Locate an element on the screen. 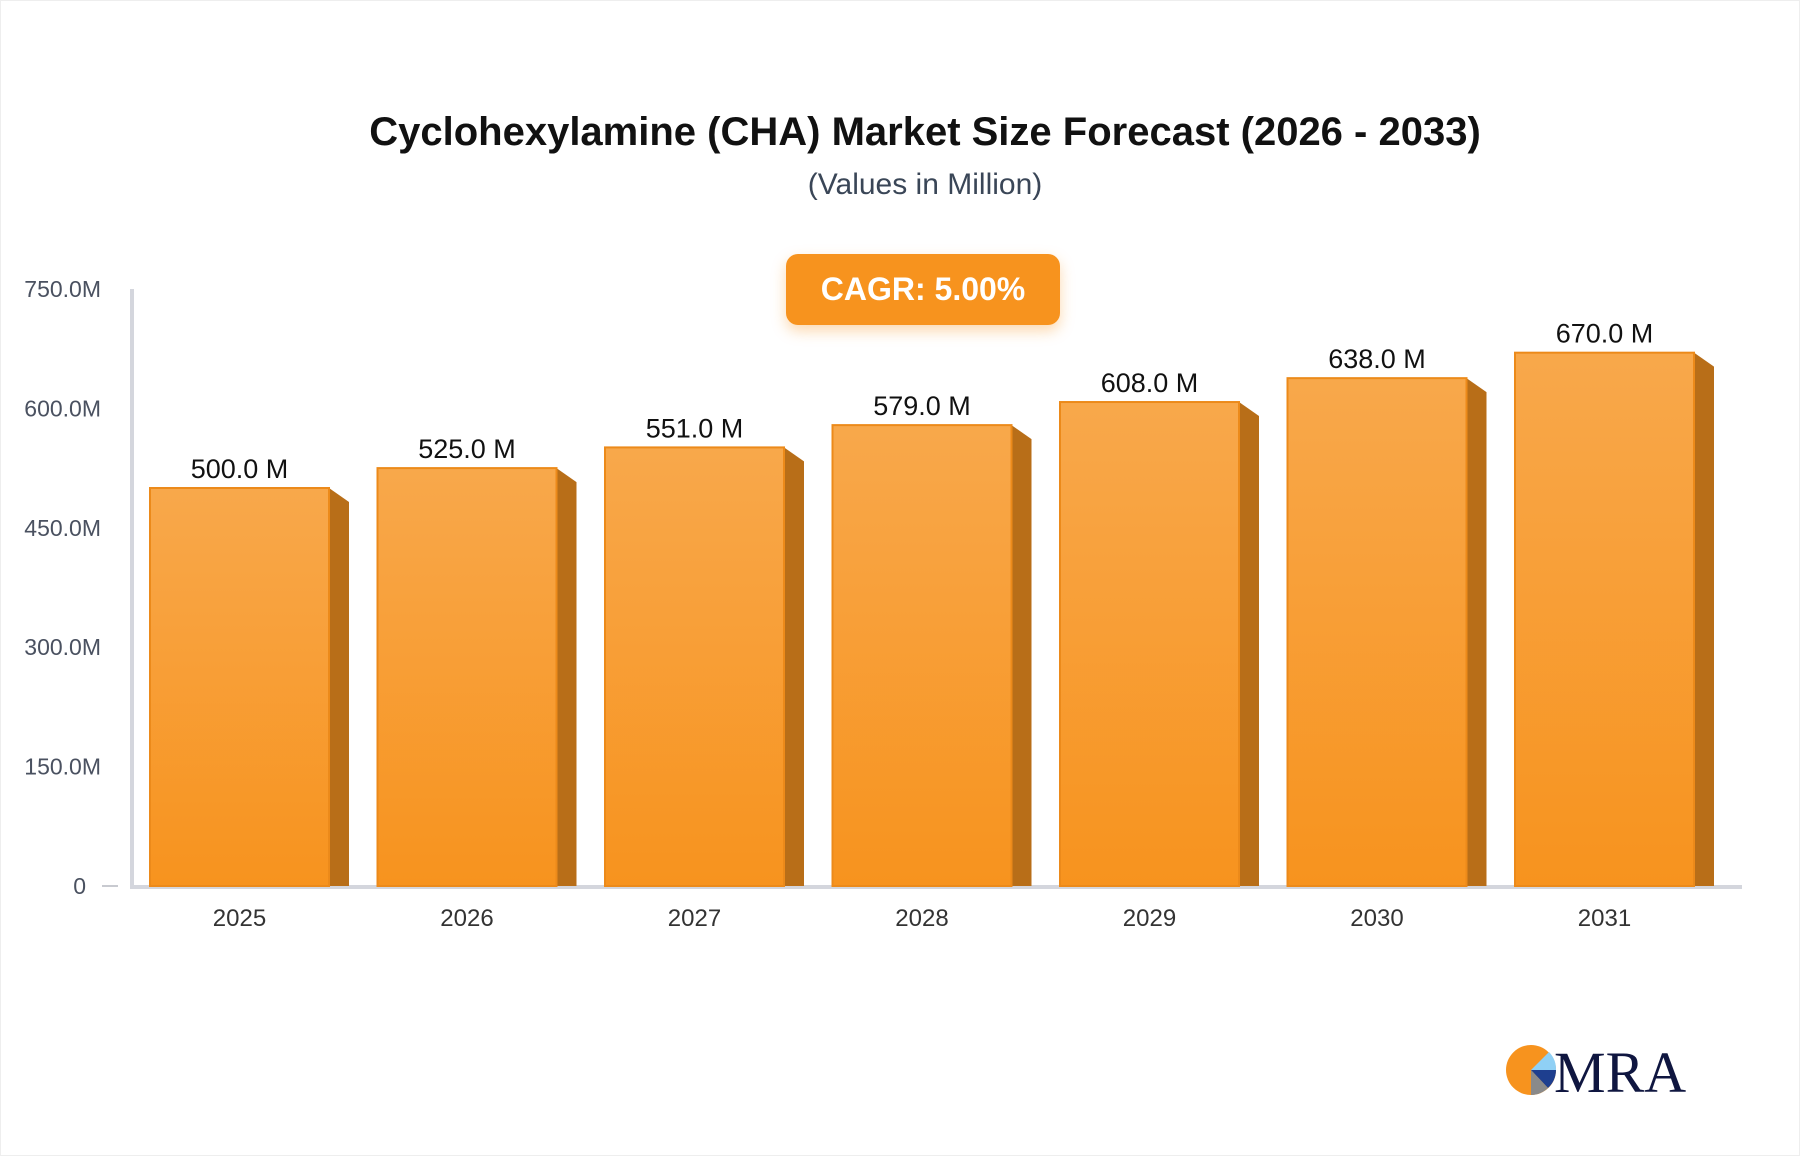 The image size is (1800, 1156). data-label: 608.0 M is located at coordinates (1150, 383).